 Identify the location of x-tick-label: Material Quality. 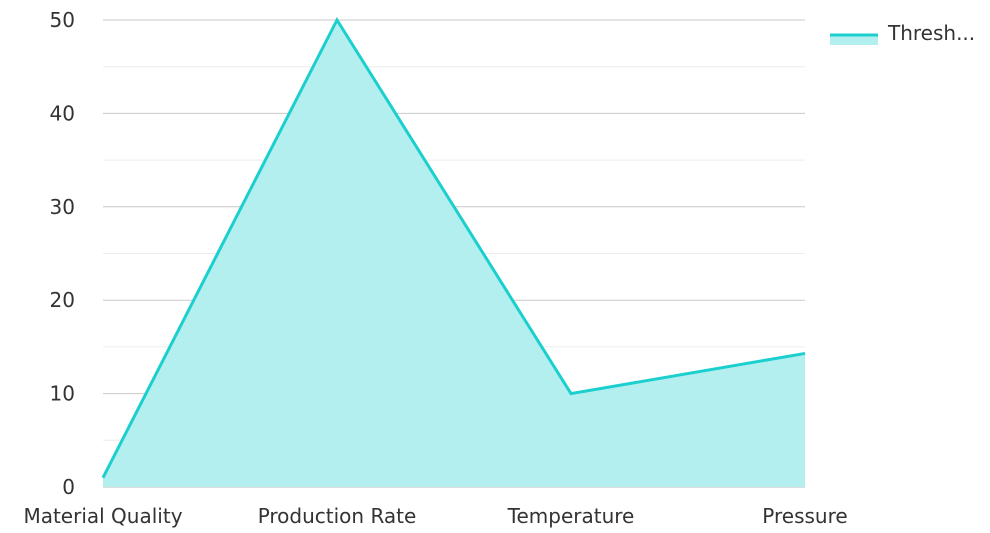
(102, 516).